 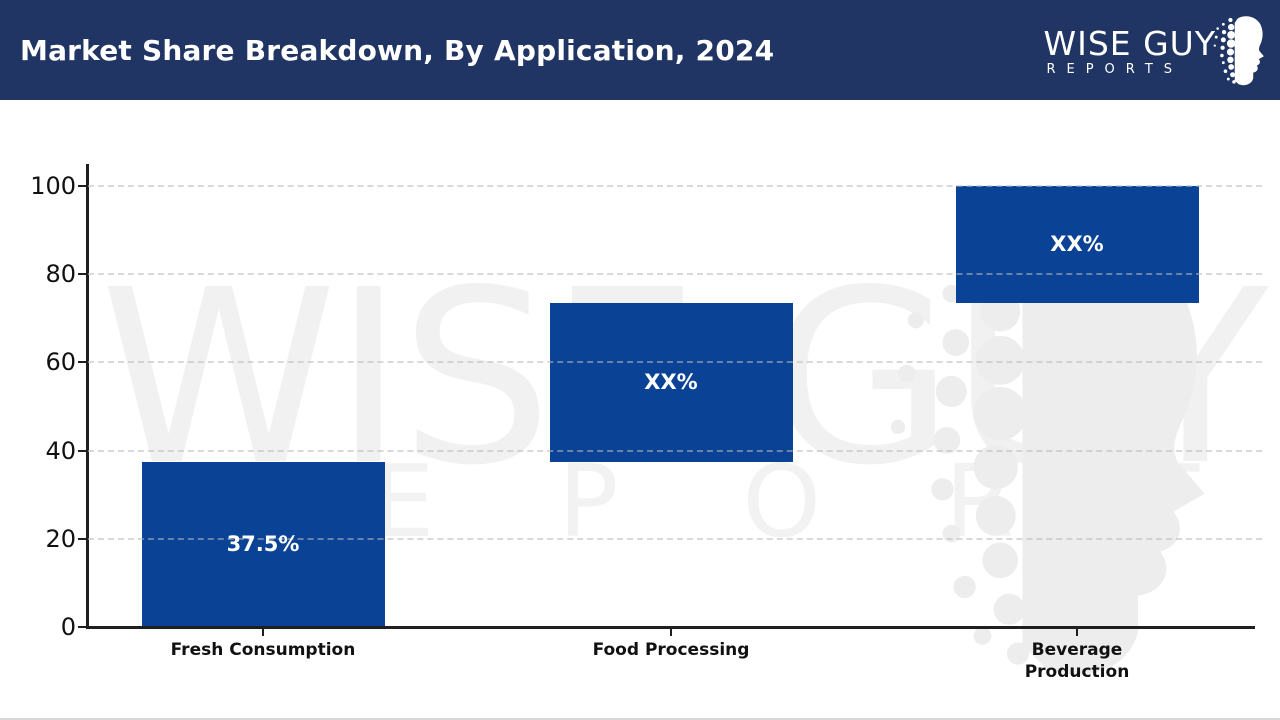 I want to click on brand-logo: WISE GUY REPORTS, so click(x=1154, y=52).